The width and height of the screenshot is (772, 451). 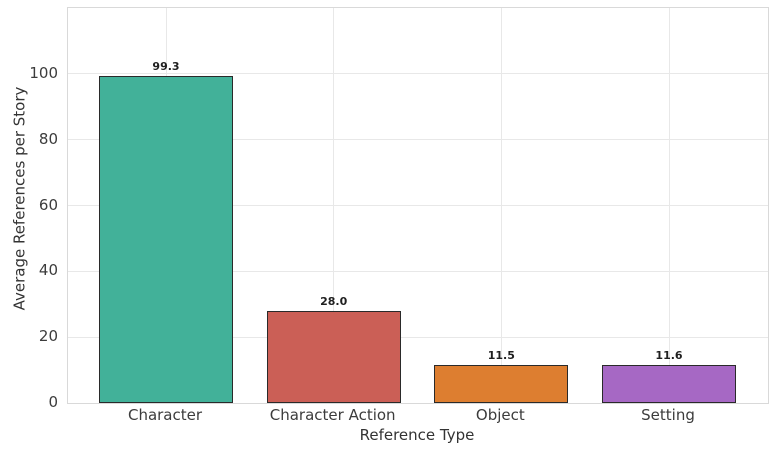 I want to click on bar-value-label: 11.5, so click(x=501, y=356).